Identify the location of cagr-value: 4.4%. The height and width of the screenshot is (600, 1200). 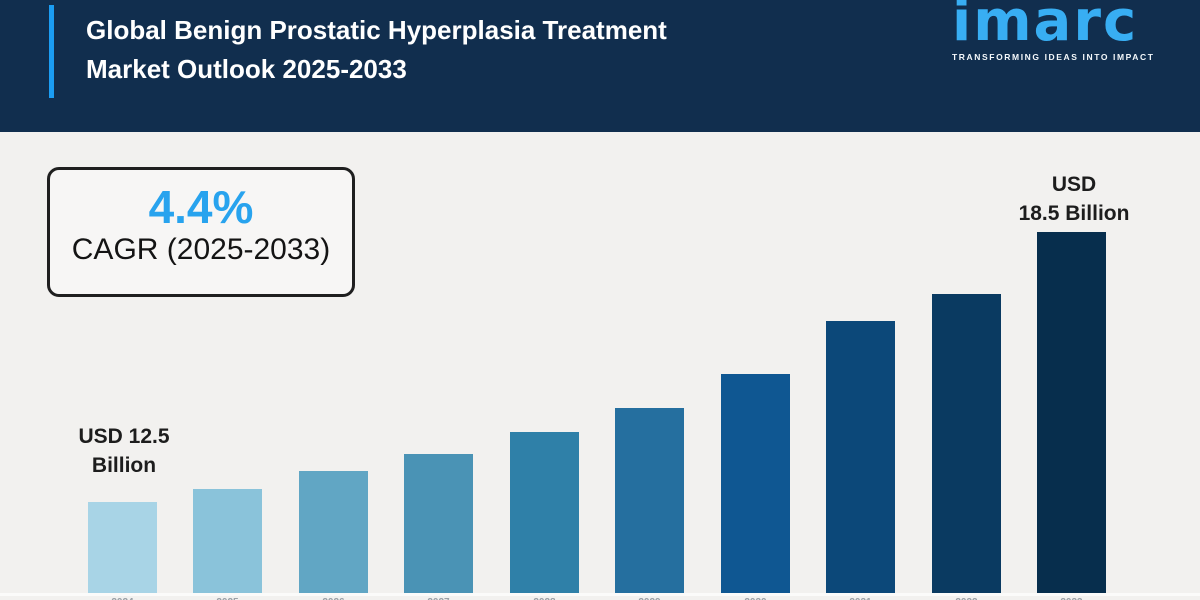
(201, 207).